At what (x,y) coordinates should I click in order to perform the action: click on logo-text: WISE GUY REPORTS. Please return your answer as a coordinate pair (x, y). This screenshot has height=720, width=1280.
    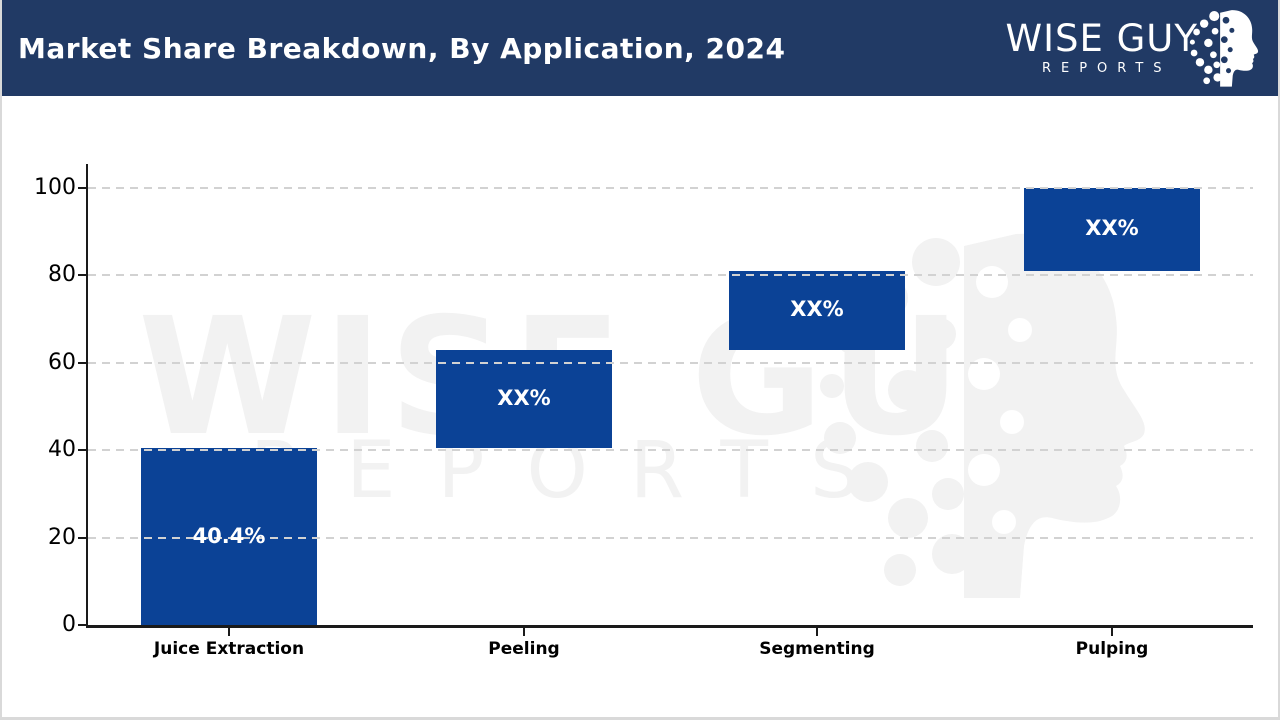
    Looking at the image, I should click on (1101, 46).